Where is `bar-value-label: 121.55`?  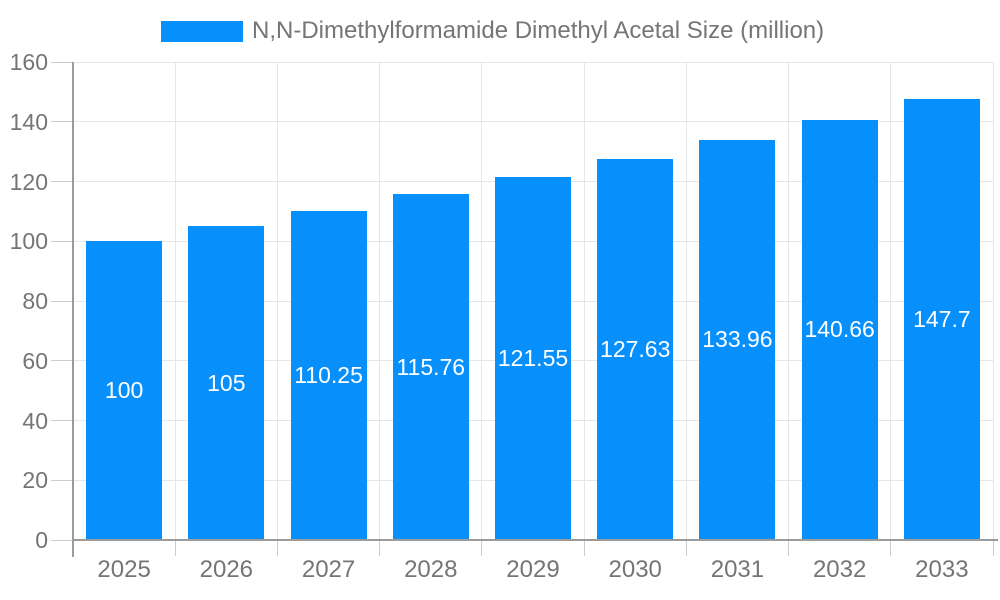
bar-value-label: 121.55 is located at coordinates (533, 357).